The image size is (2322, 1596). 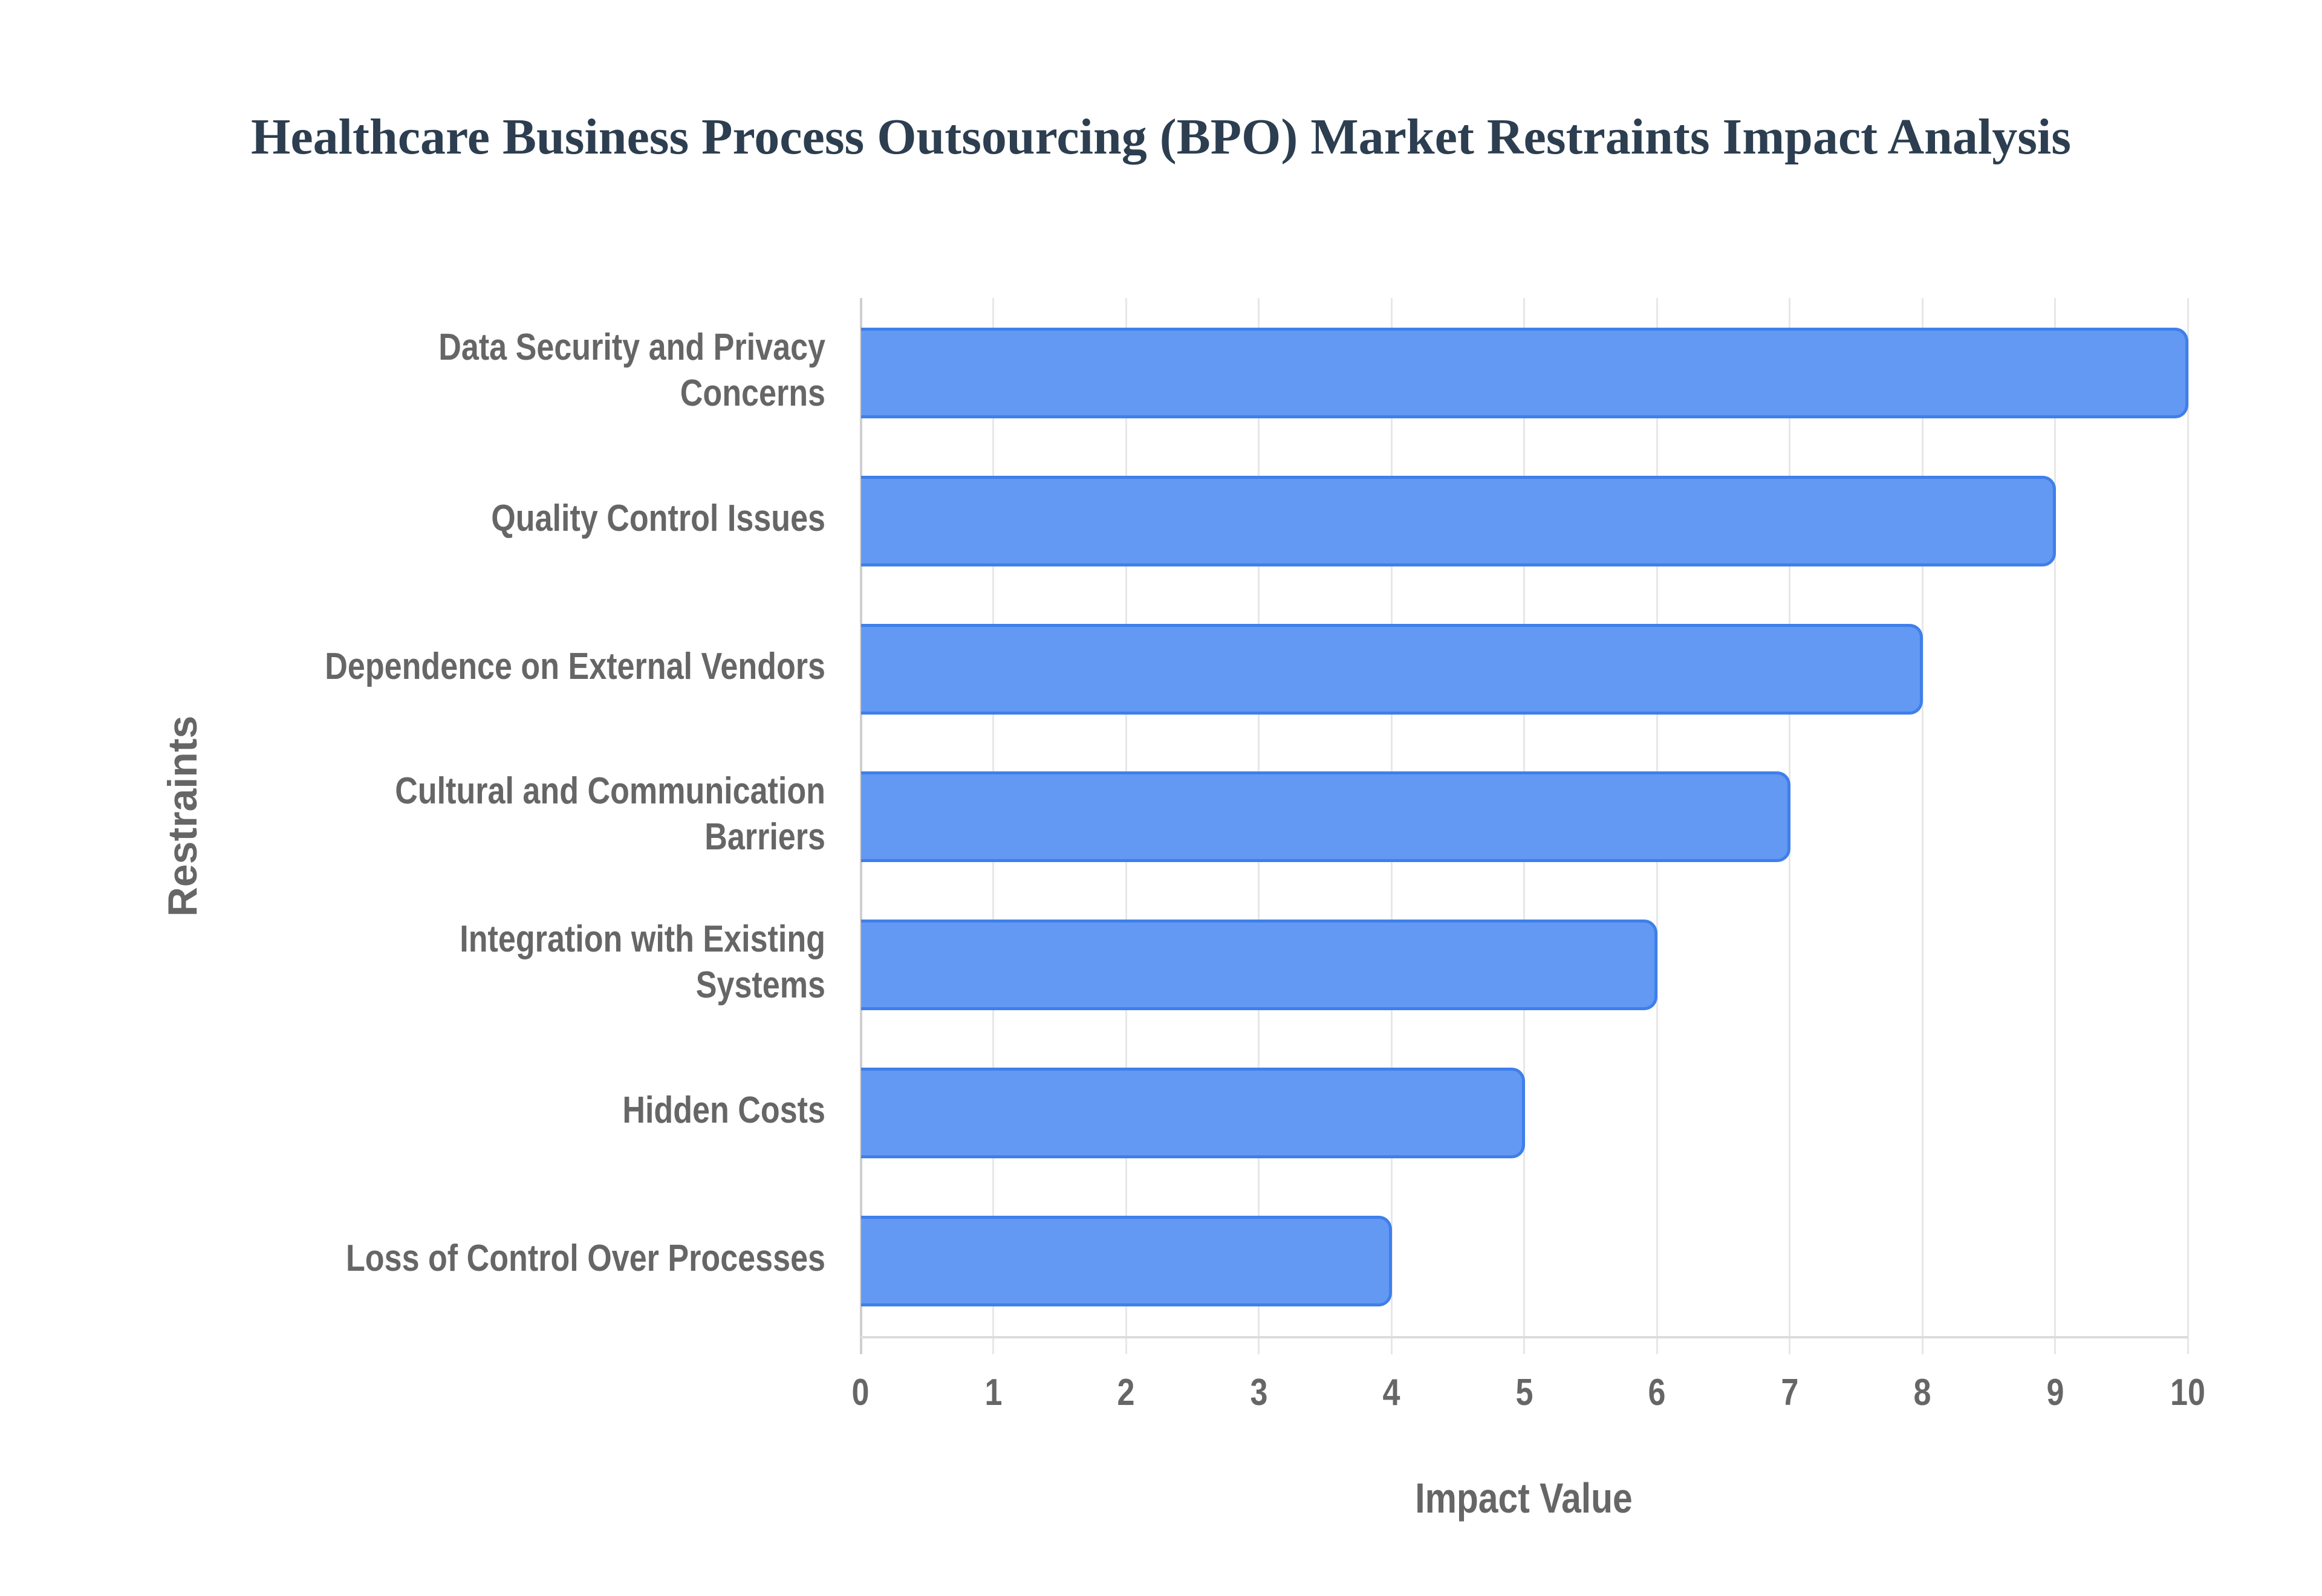 I want to click on x-tick-label: 4, so click(x=1391, y=1392).